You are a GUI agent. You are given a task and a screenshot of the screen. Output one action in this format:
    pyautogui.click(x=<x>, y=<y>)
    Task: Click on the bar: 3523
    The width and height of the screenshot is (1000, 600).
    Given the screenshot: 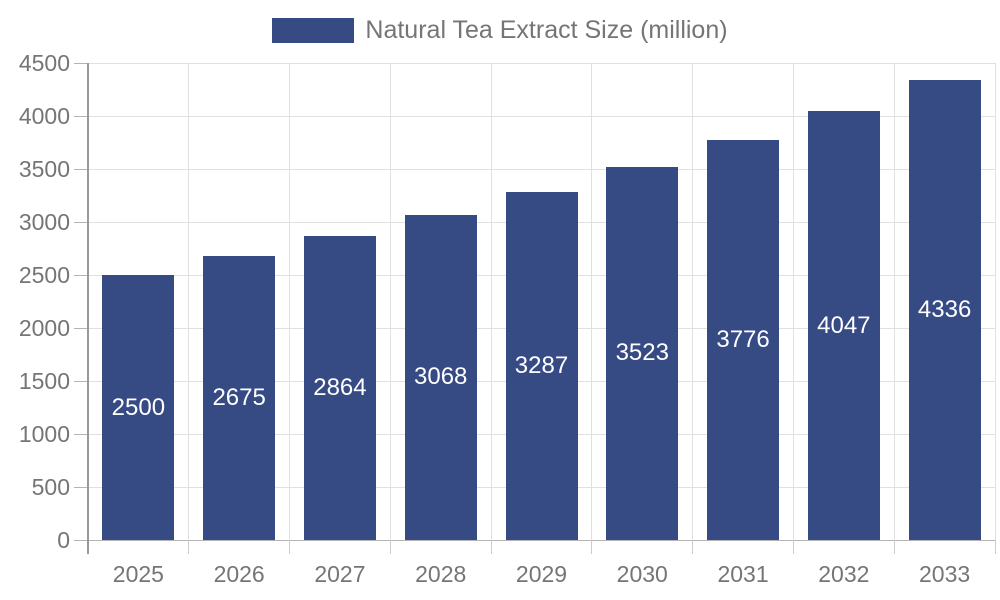 What is the action you would take?
    pyautogui.click(x=642, y=353)
    